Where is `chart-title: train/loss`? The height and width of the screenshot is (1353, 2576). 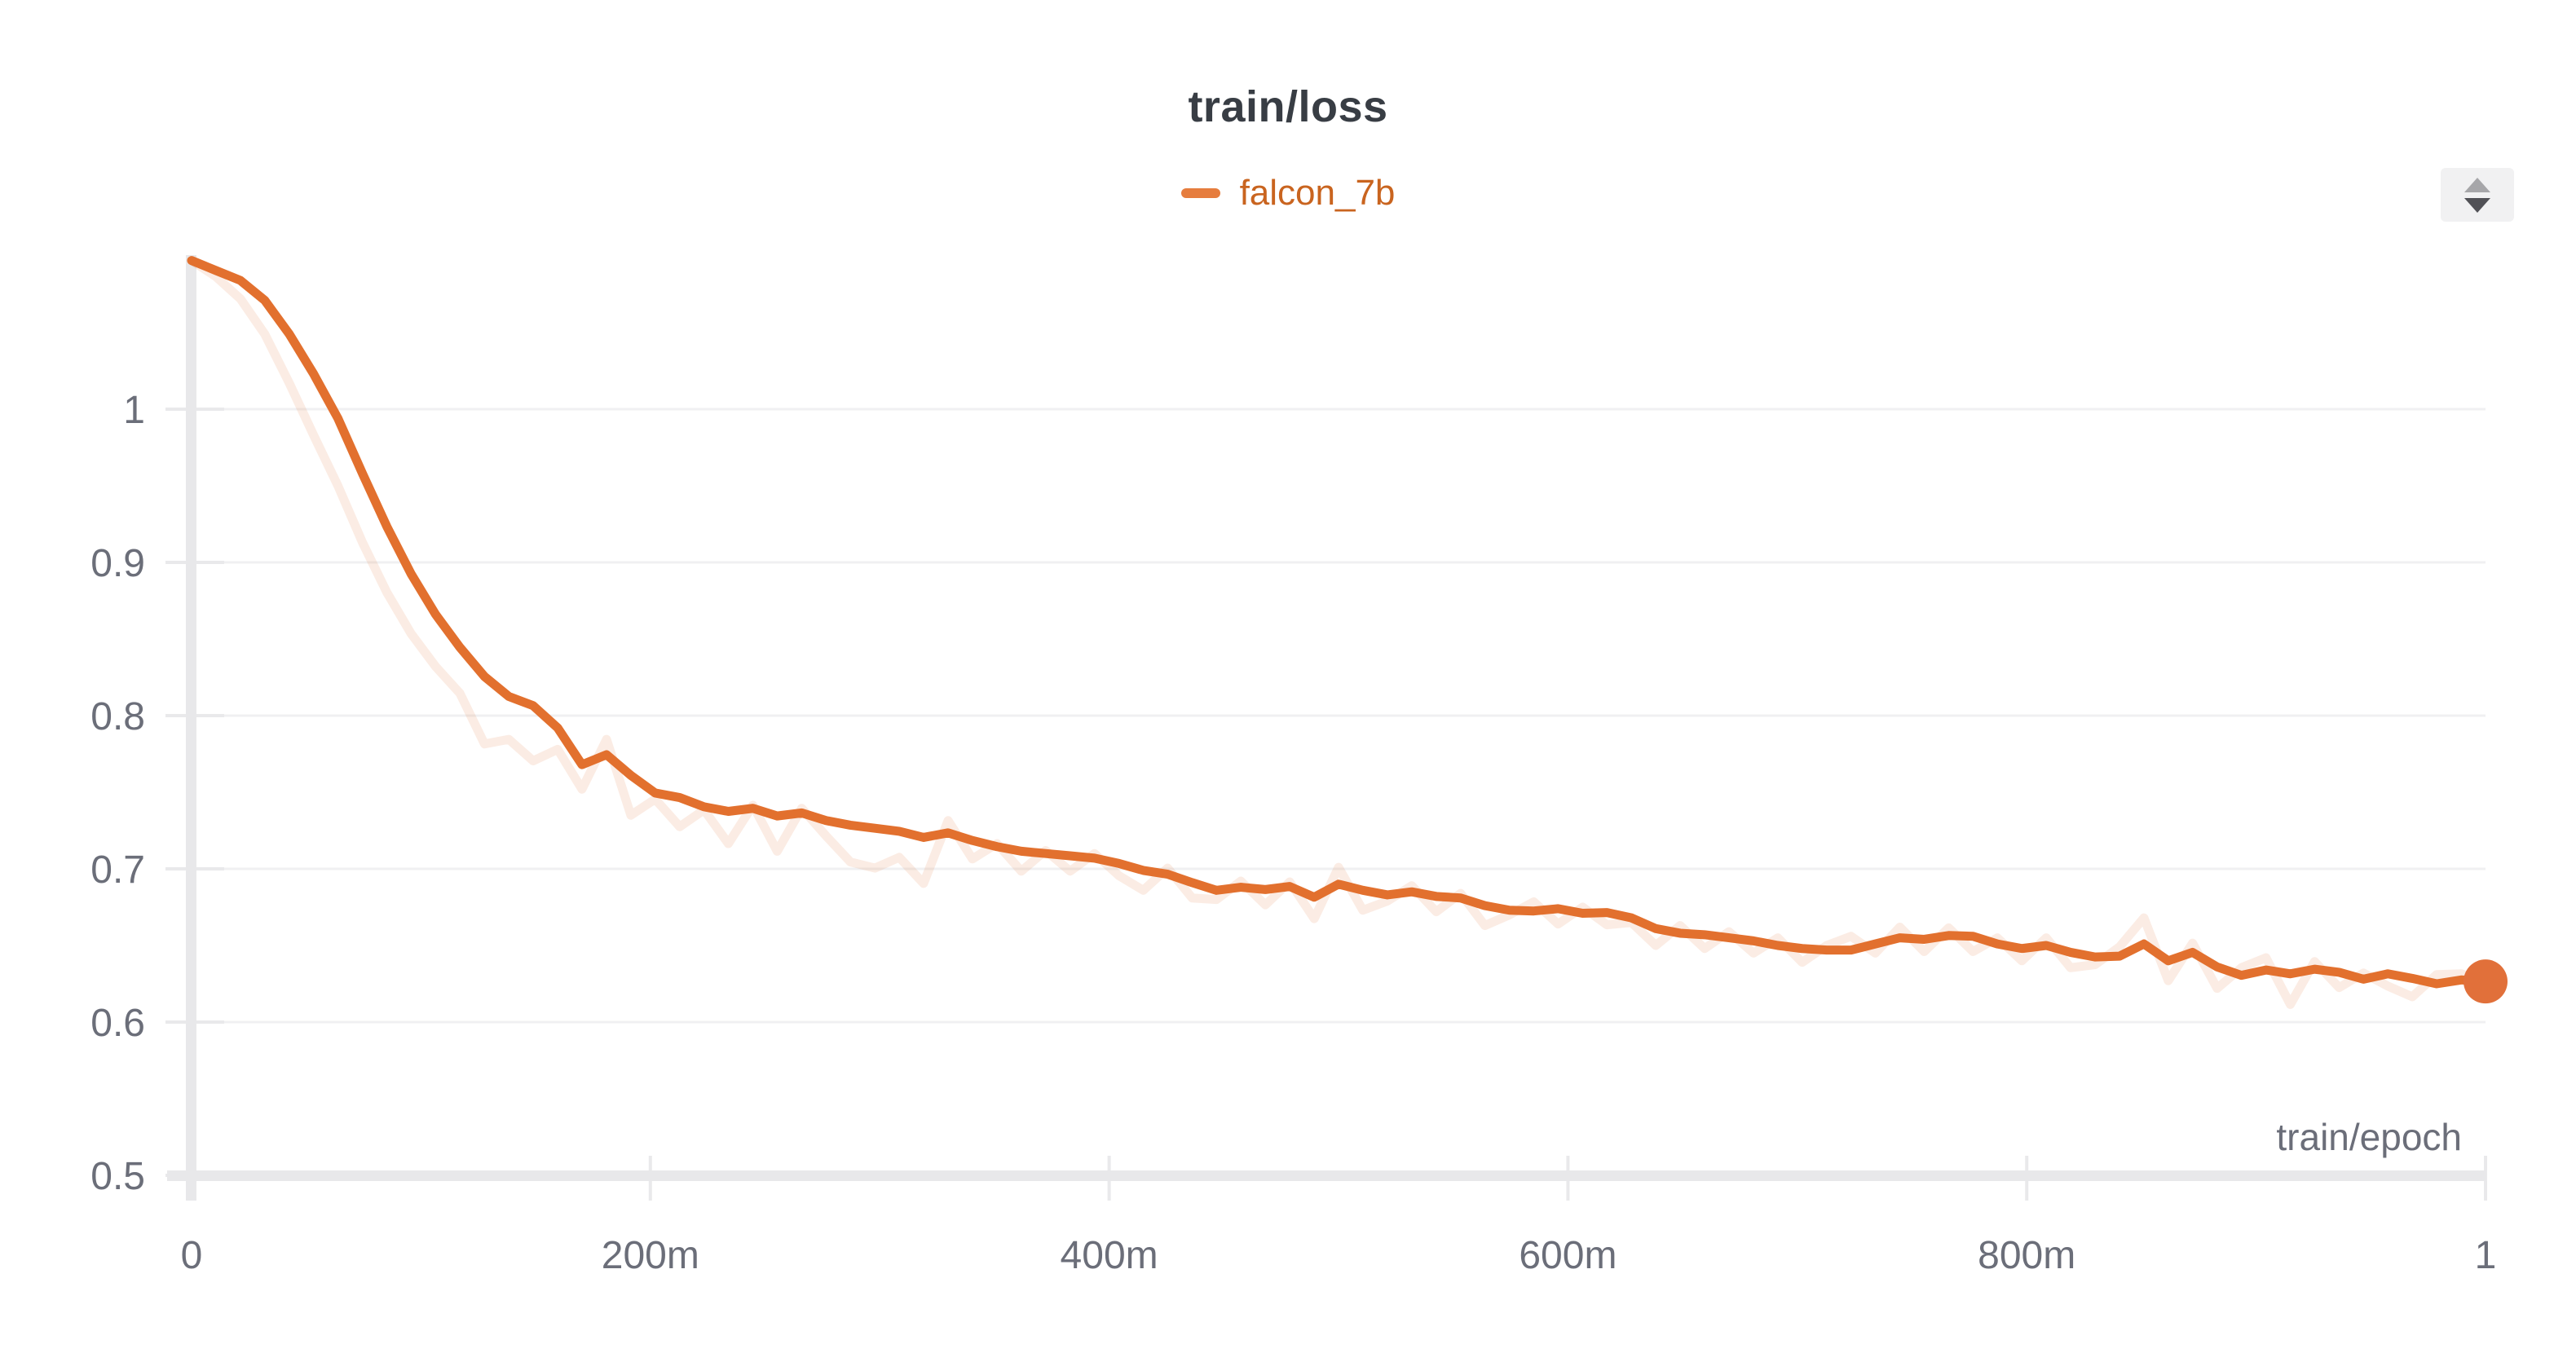 chart-title: train/loss is located at coordinates (1288, 106).